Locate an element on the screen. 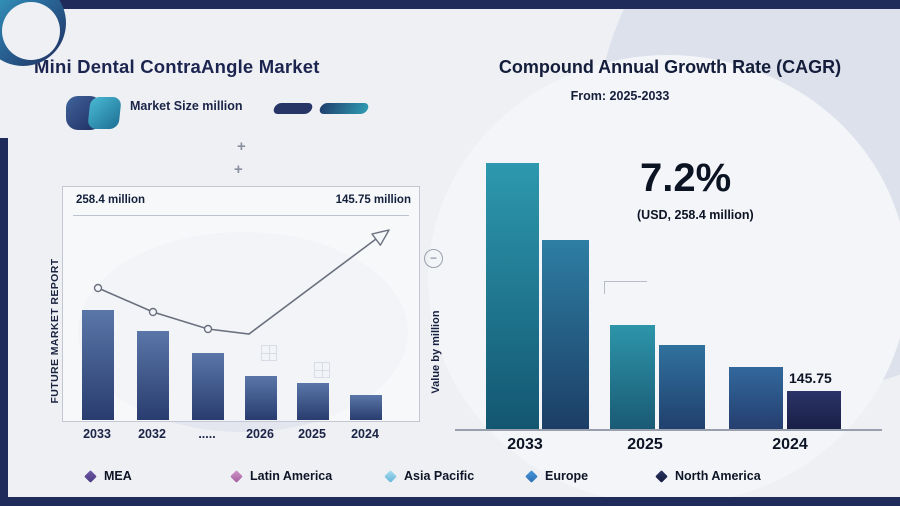 The width and height of the screenshot is (900, 506). legend-label: Asia Pacific is located at coordinates (439, 476).